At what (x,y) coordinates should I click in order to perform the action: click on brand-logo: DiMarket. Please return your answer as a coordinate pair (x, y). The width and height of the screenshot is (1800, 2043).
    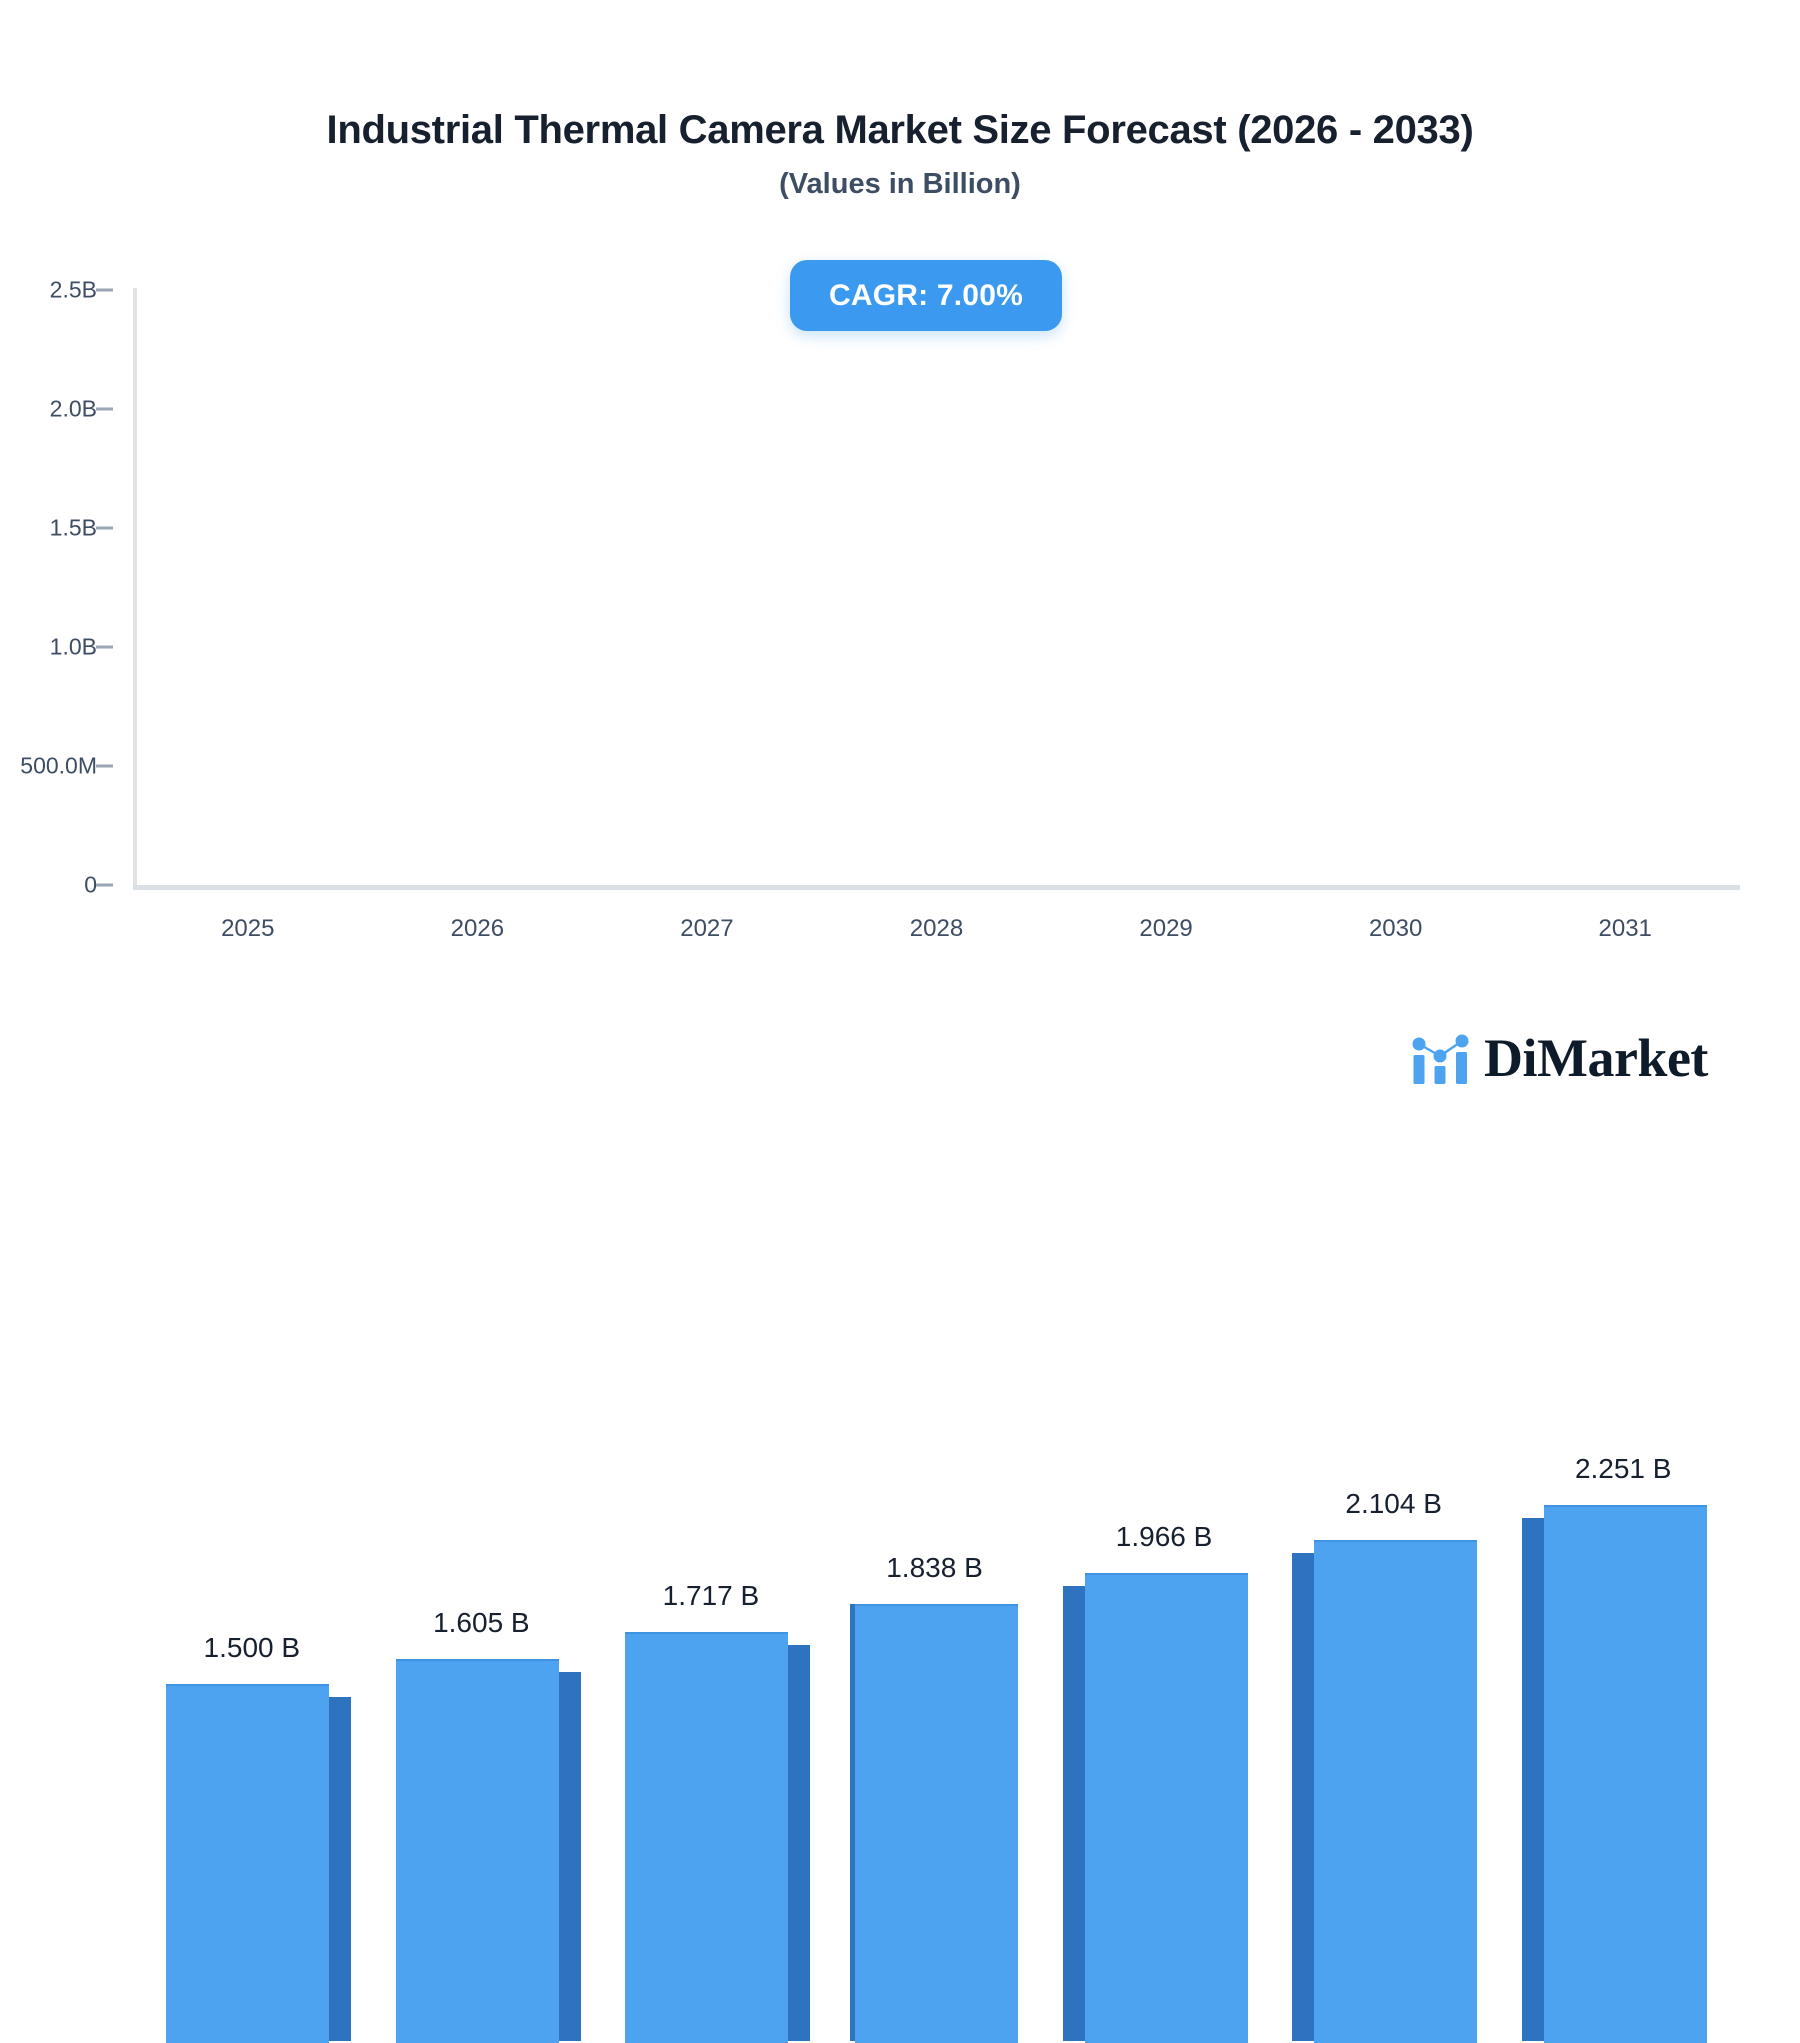
    Looking at the image, I should click on (1560, 1058).